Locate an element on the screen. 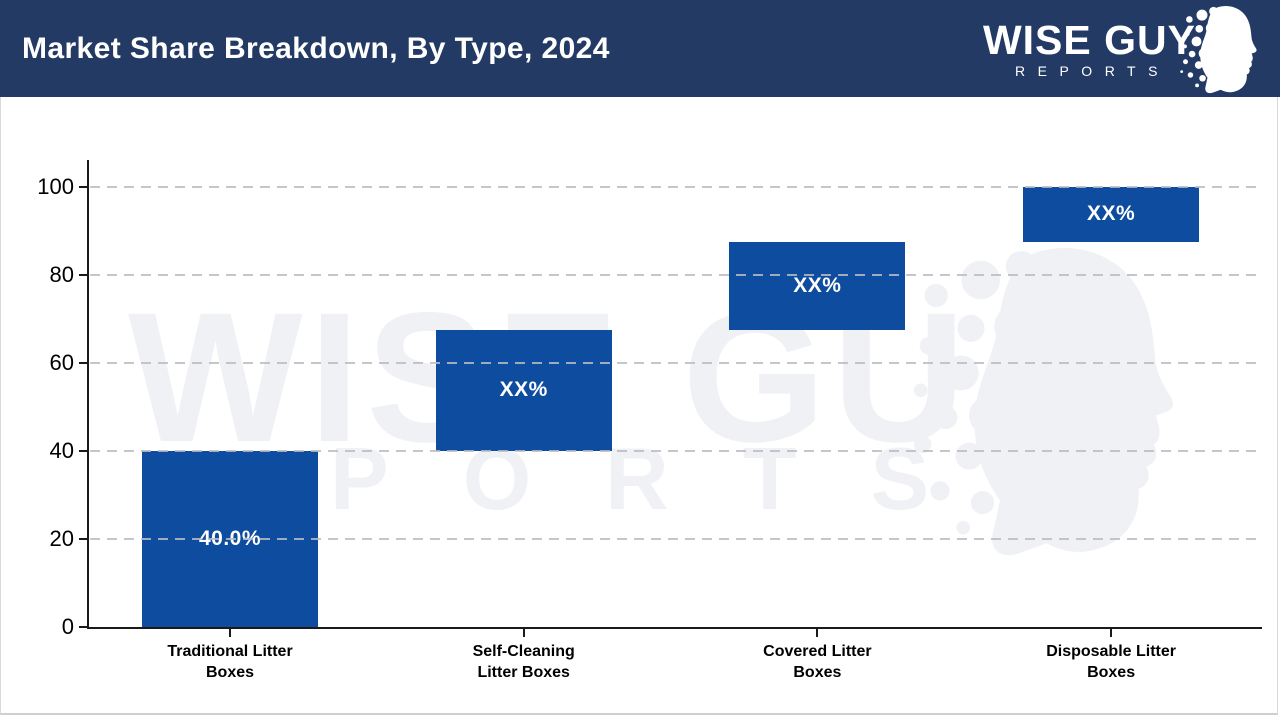 Image resolution: width=1280 pixels, height=720 pixels. y-tick-label-0: 0 is located at coordinates (67, 626).